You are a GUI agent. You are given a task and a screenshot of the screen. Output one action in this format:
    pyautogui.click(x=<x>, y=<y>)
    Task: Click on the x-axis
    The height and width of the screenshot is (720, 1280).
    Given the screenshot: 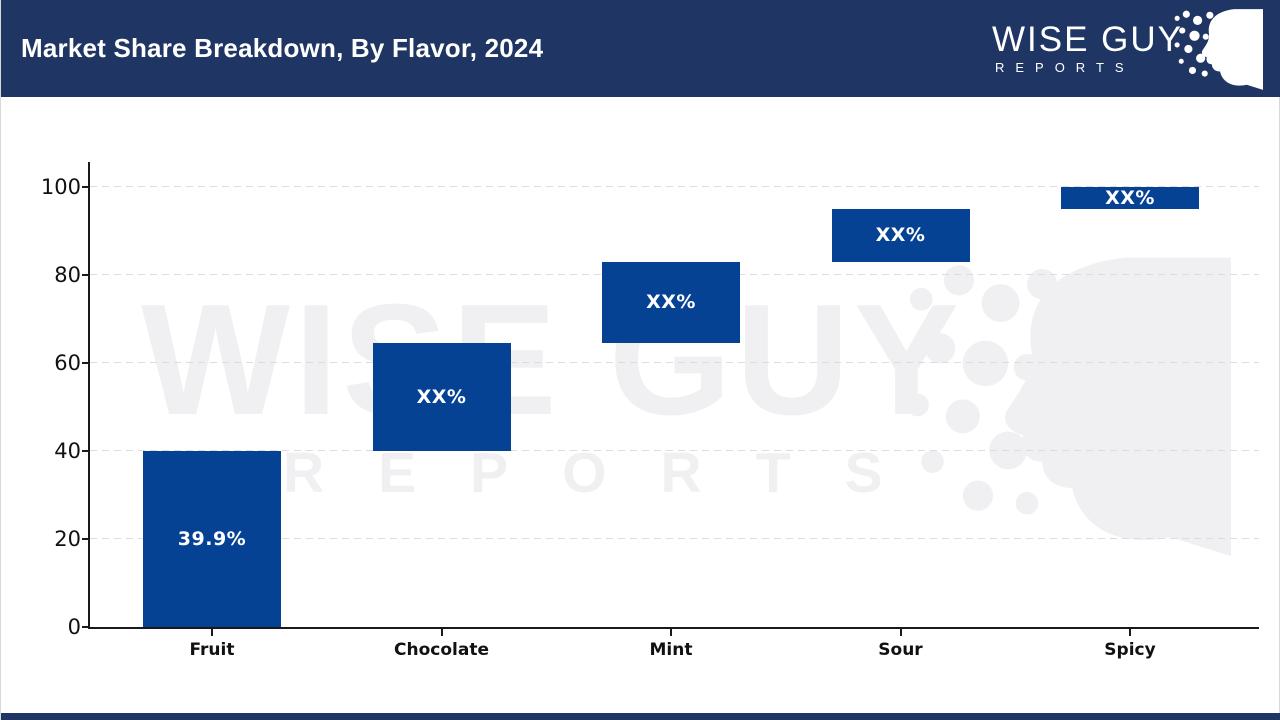 What is the action you would take?
    pyautogui.click(x=673, y=628)
    